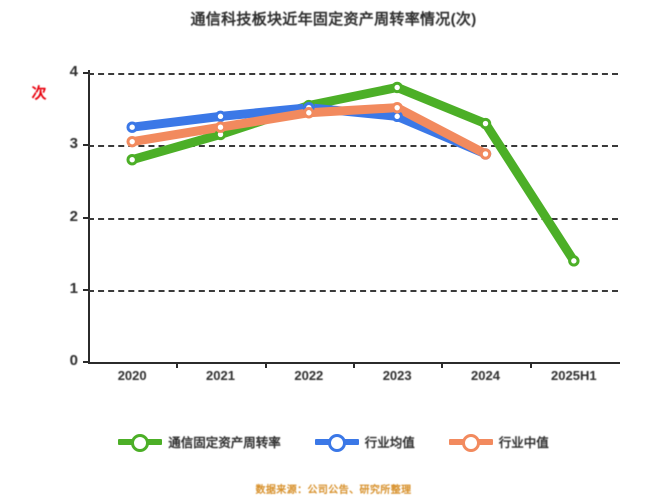 The image size is (667, 500). What do you see at coordinates (73, 216) in the screenshot?
I see `y-tick-label: 2` at bounding box center [73, 216].